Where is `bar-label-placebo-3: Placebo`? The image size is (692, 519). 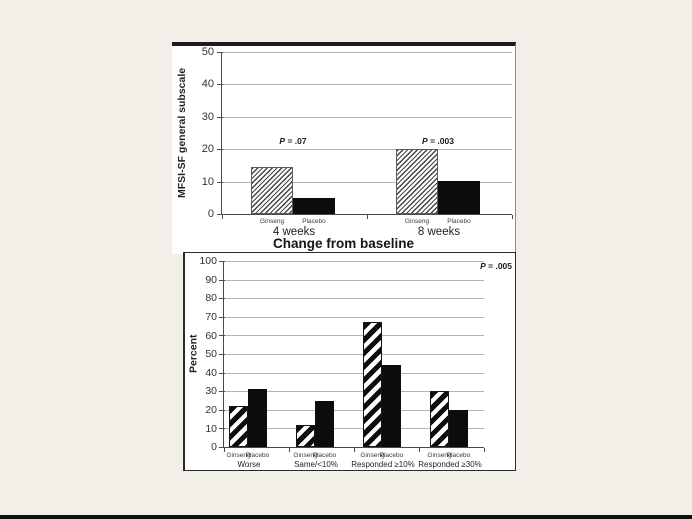 bar-label-placebo-3: Placebo is located at coordinates (458, 455).